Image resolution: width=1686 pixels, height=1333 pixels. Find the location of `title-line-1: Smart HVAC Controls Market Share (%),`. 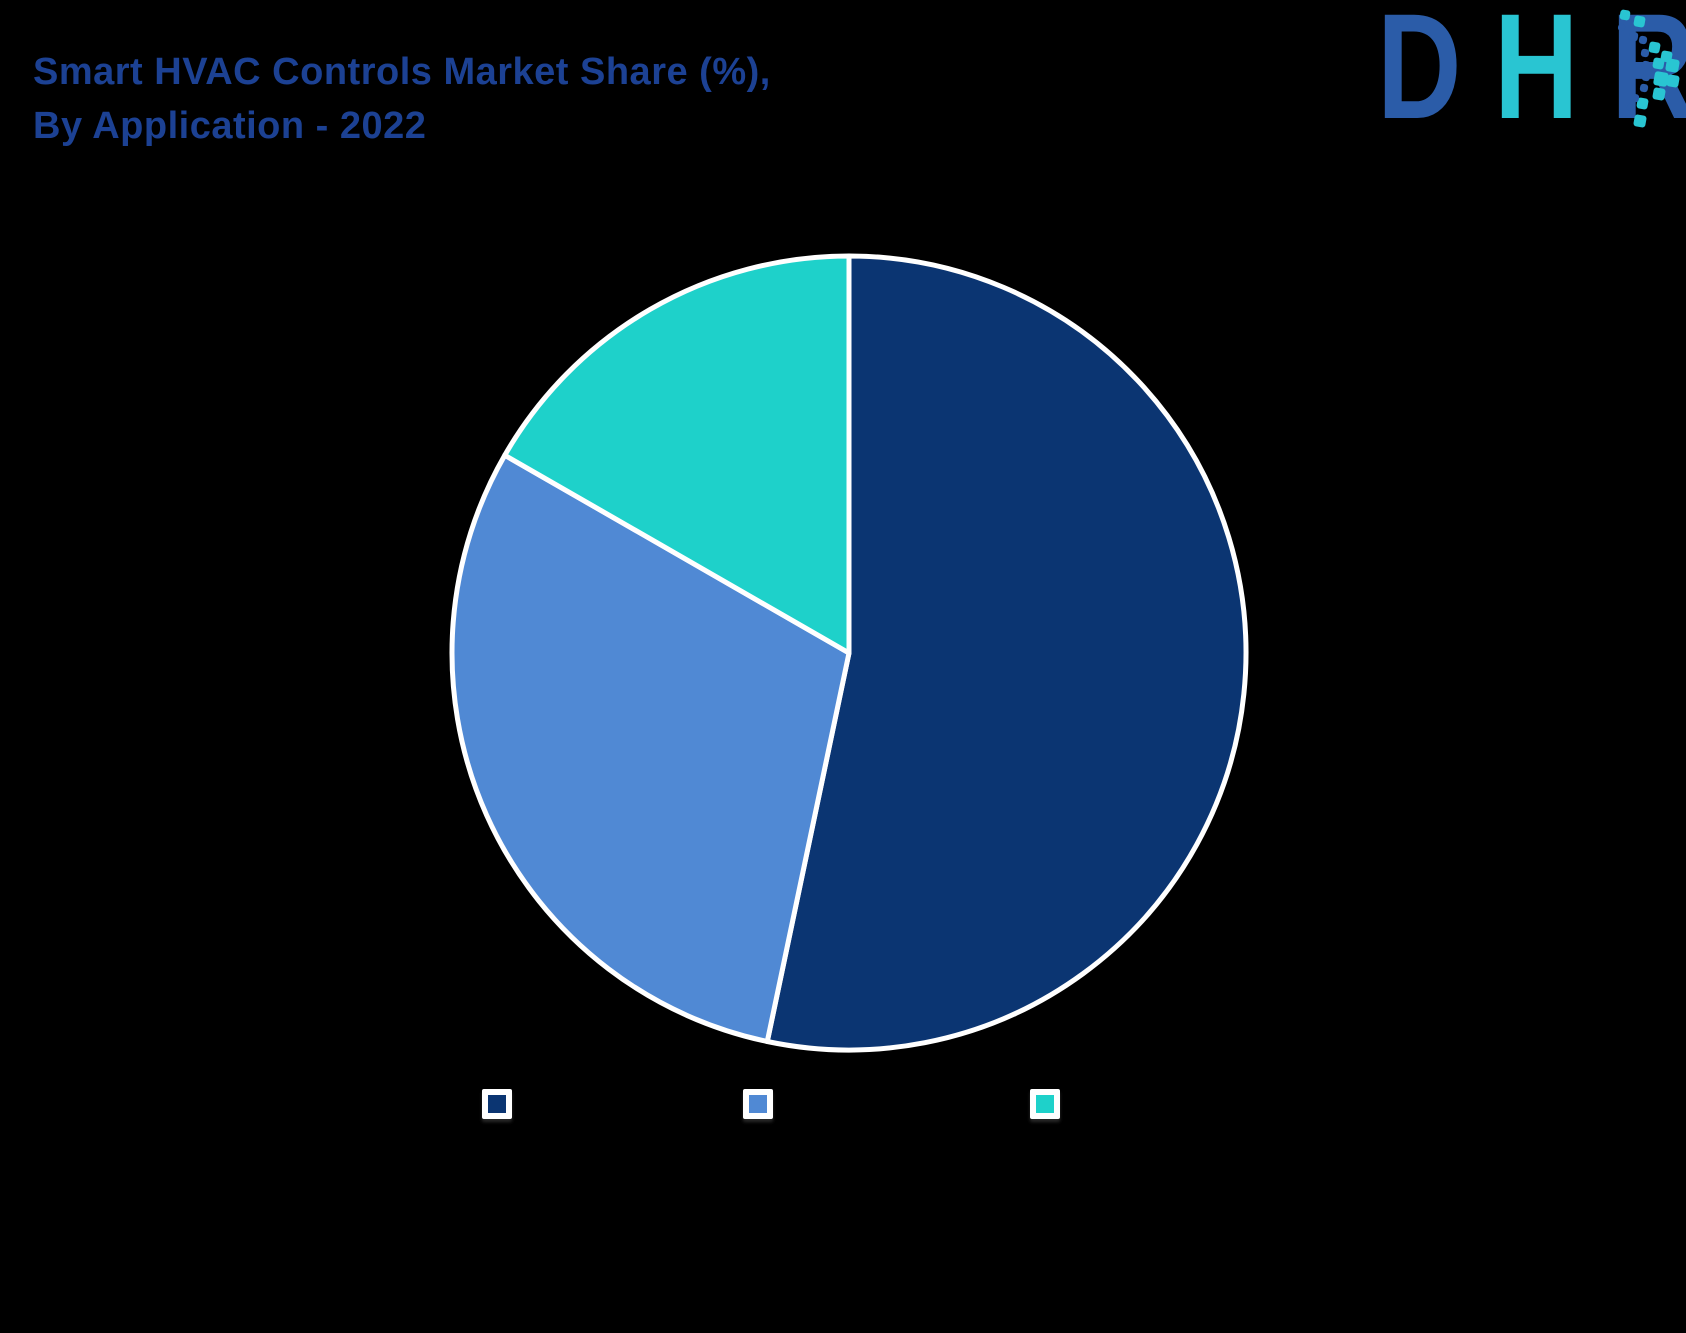

title-line-1: Smart HVAC Controls Market Share (%), is located at coordinates (402, 72).